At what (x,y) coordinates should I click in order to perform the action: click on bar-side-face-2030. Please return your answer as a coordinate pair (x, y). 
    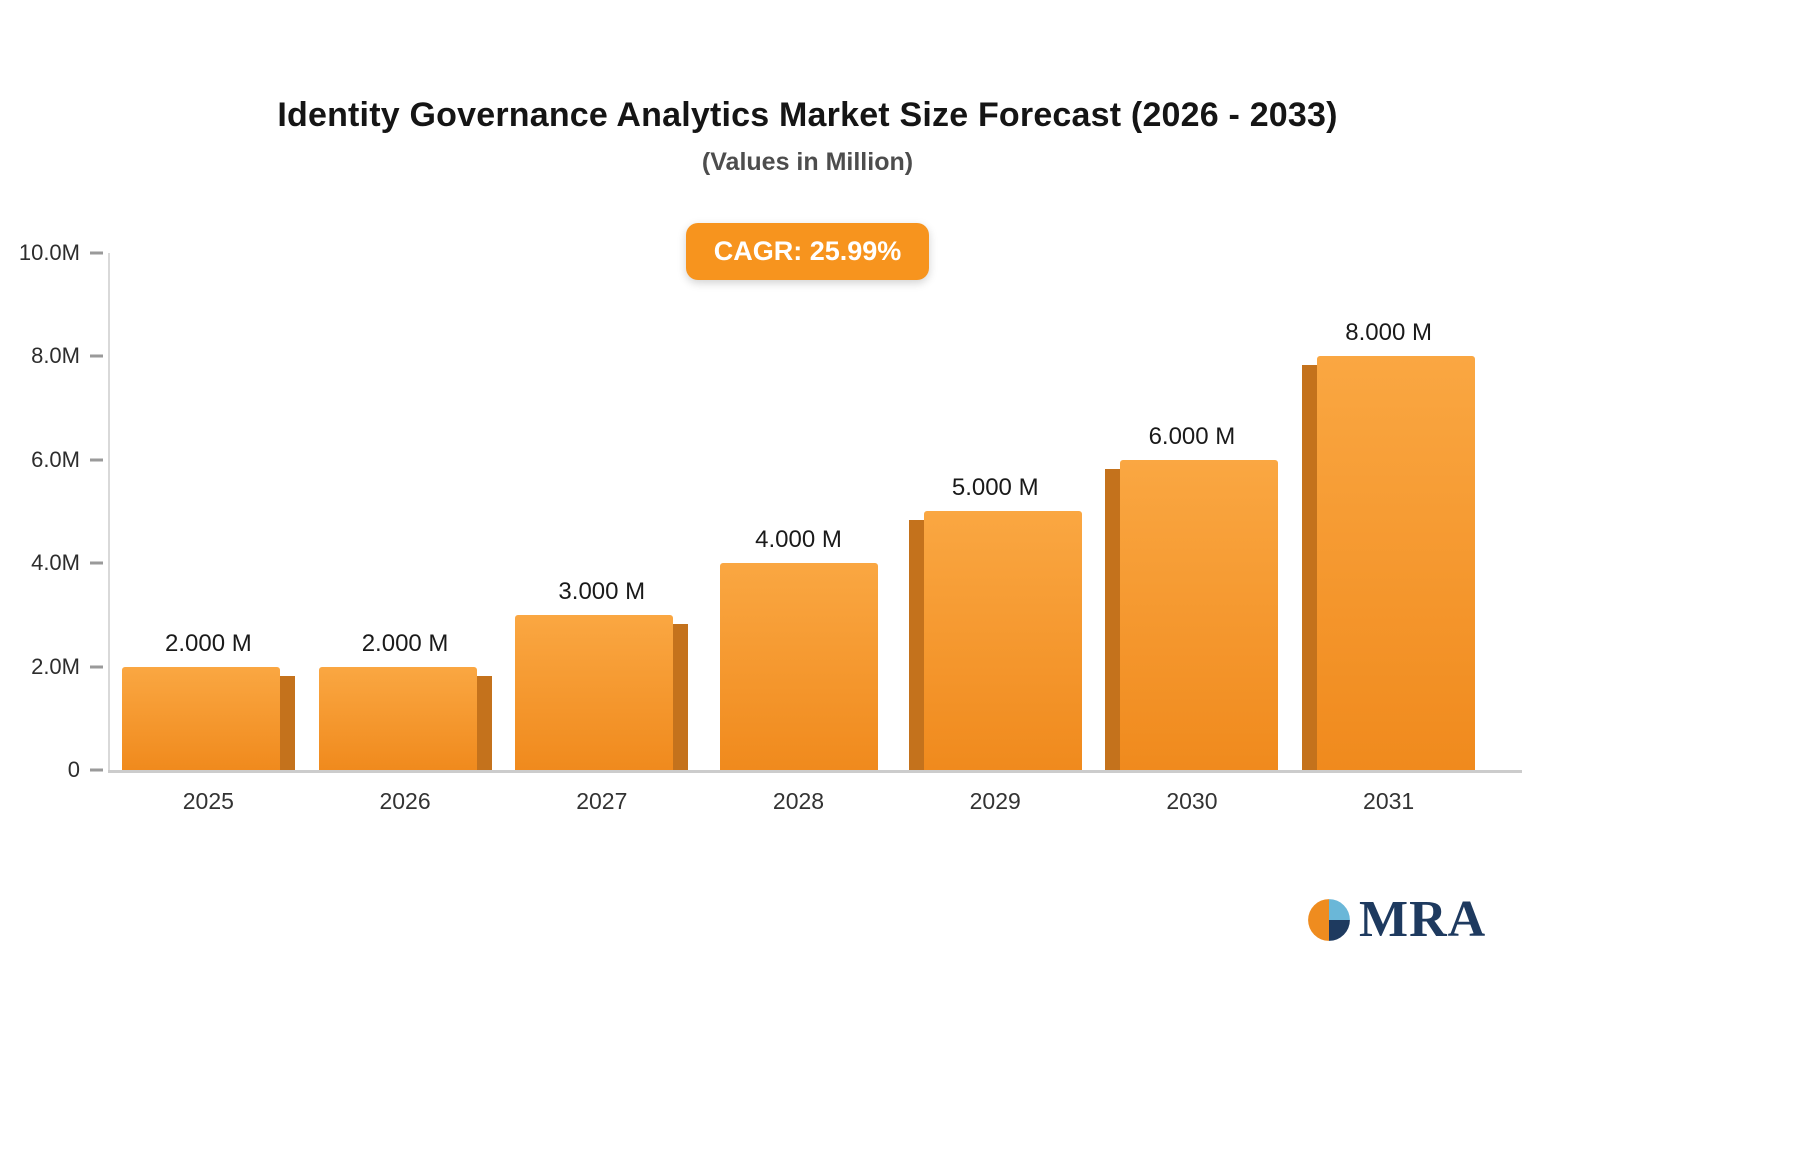
    Looking at the image, I should click on (1113, 619).